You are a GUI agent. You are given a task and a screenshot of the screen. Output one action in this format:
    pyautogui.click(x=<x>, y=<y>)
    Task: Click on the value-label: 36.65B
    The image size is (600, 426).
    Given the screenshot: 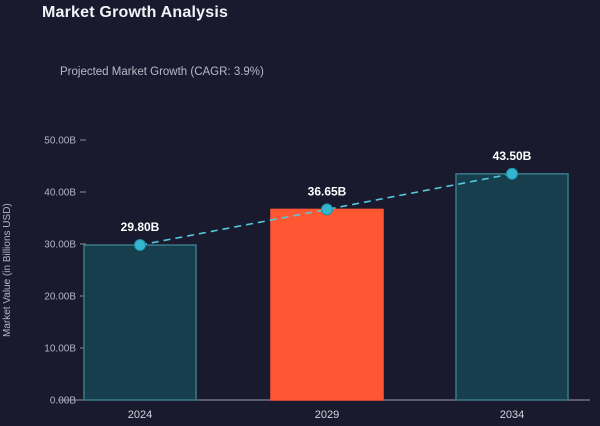 What is the action you would take?
    pyautogui.click(x=327, y=191)
    